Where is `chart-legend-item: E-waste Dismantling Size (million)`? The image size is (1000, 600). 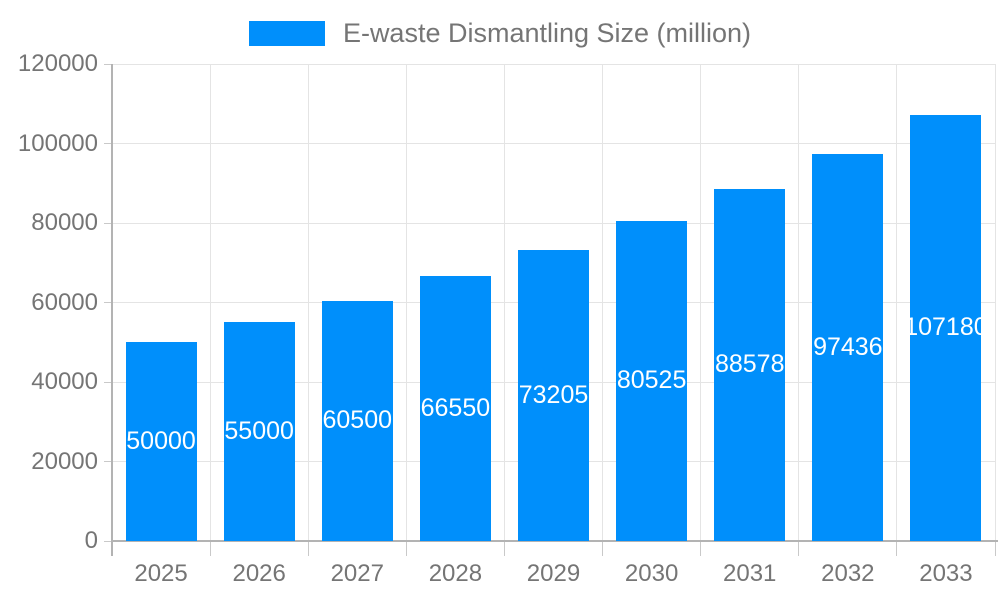
chart-legend-item: E-waste Dismantling Size (million) is located at coordinates (500, 33).